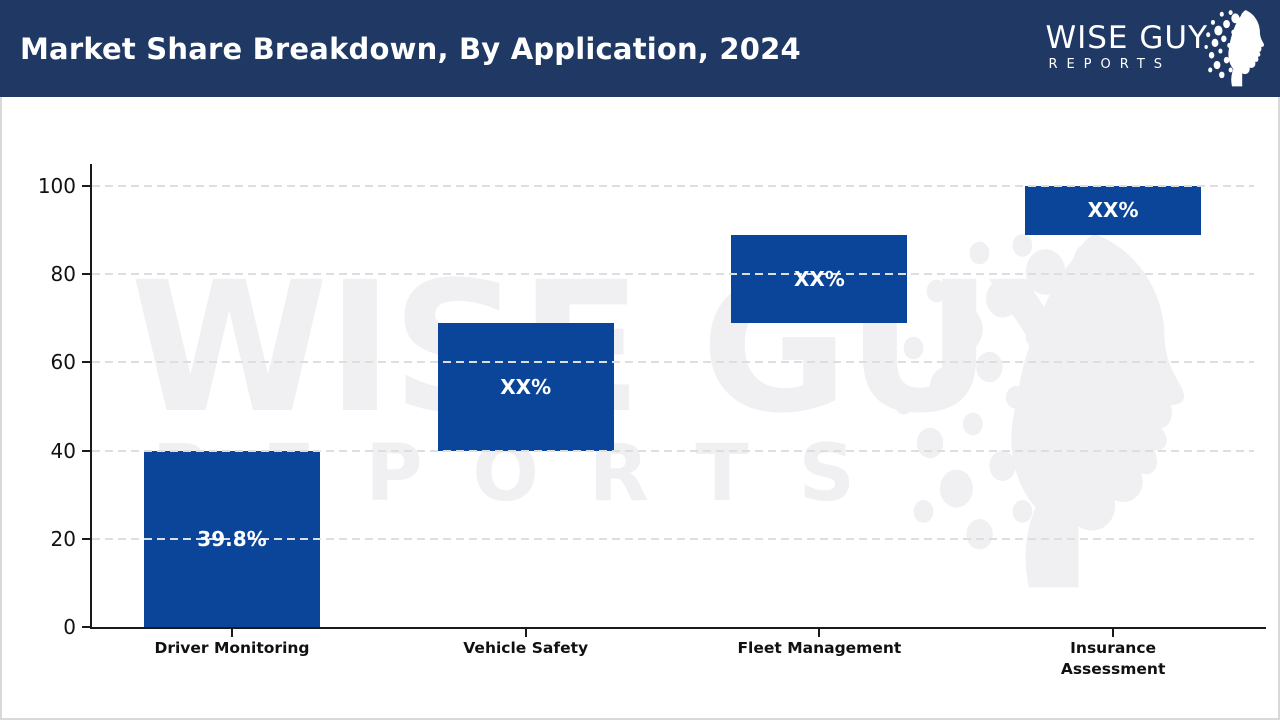  I want to click on y-tick-label: 60, so click(63, 362).